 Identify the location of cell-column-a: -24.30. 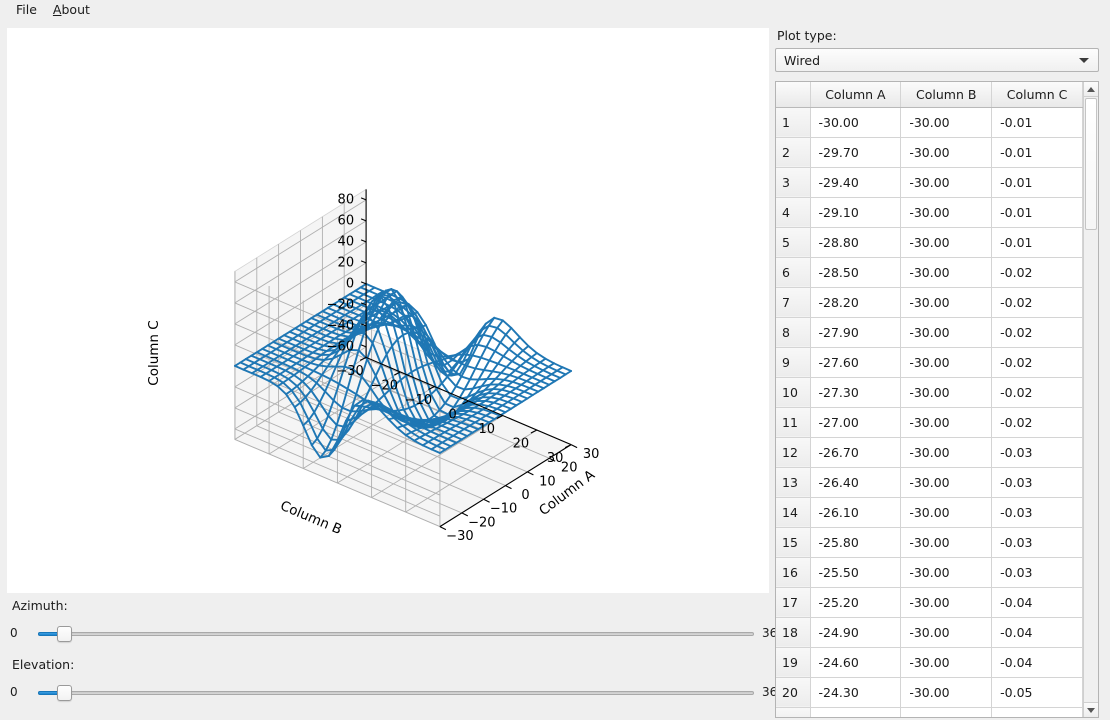
(856, 692).